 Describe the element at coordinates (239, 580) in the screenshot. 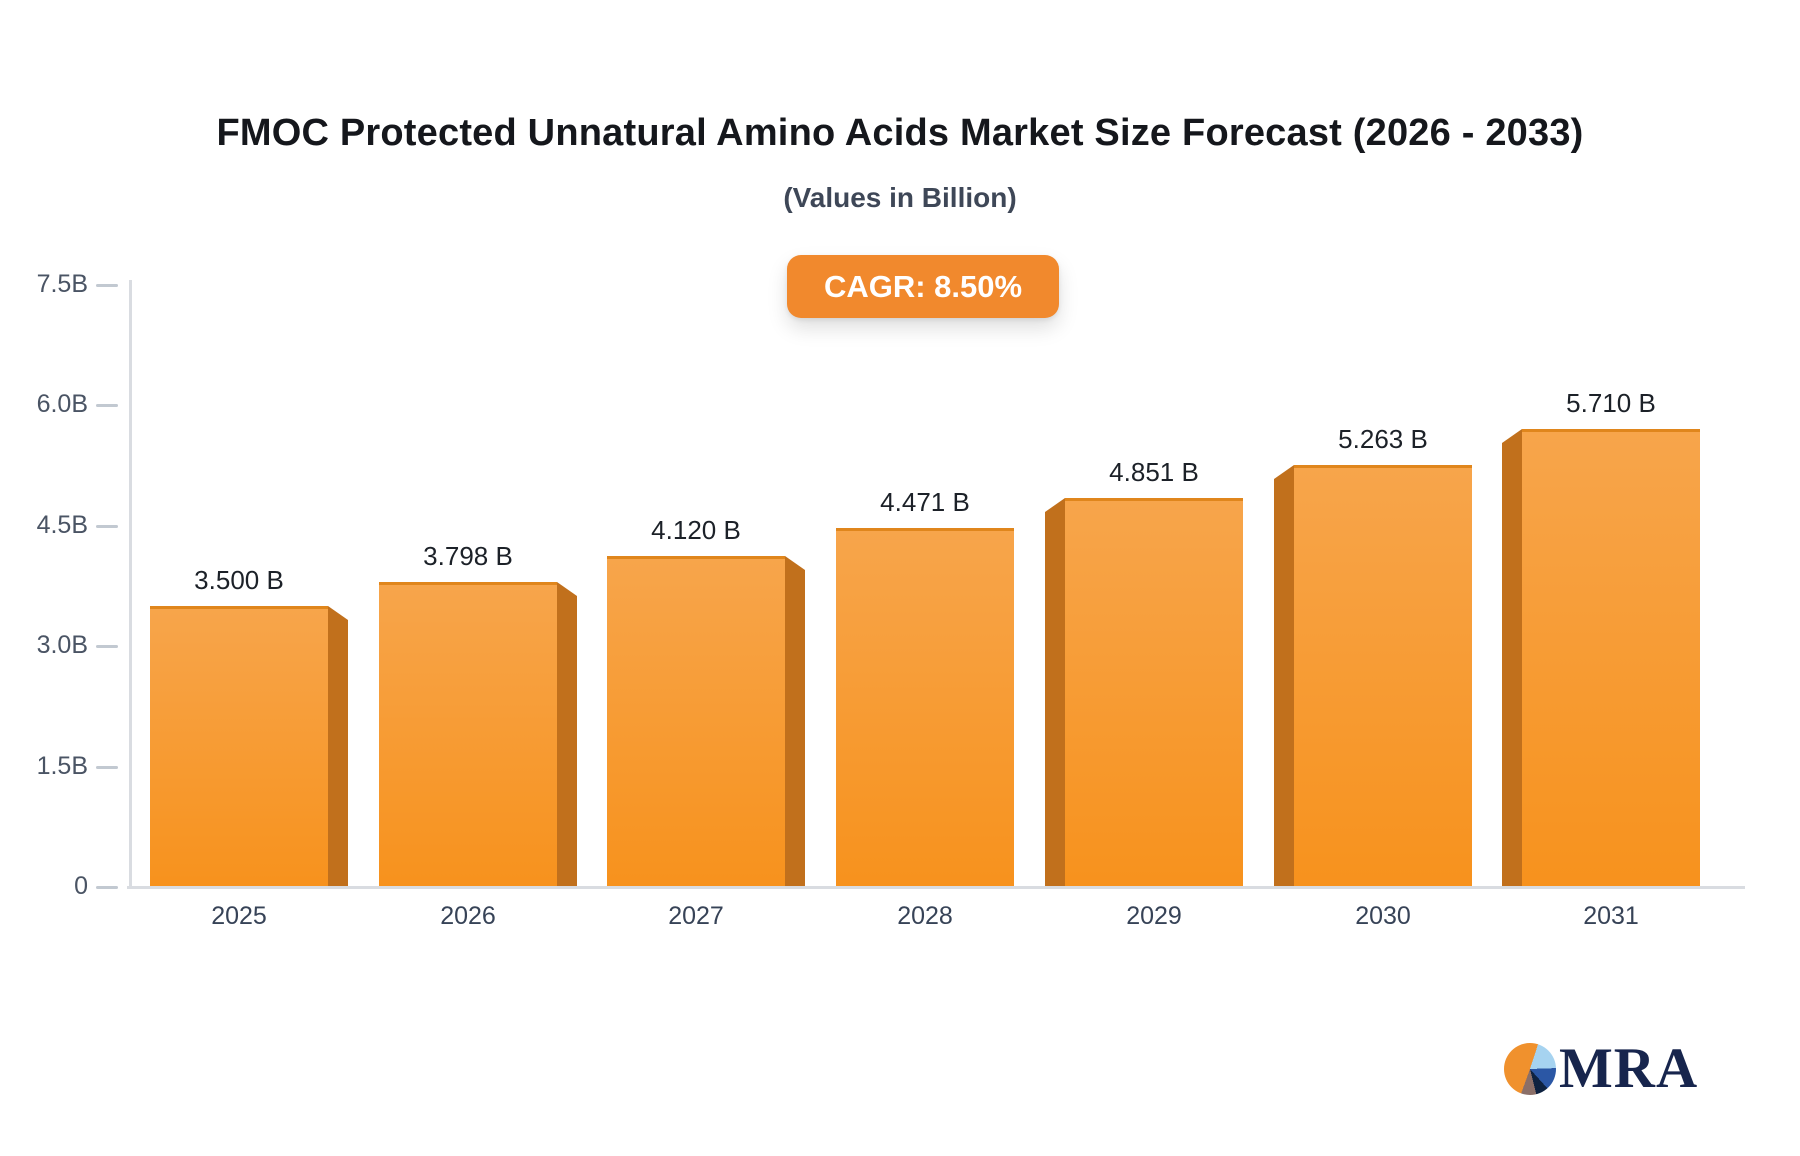

I see `bar-value-label: 3.500 B` at that location.